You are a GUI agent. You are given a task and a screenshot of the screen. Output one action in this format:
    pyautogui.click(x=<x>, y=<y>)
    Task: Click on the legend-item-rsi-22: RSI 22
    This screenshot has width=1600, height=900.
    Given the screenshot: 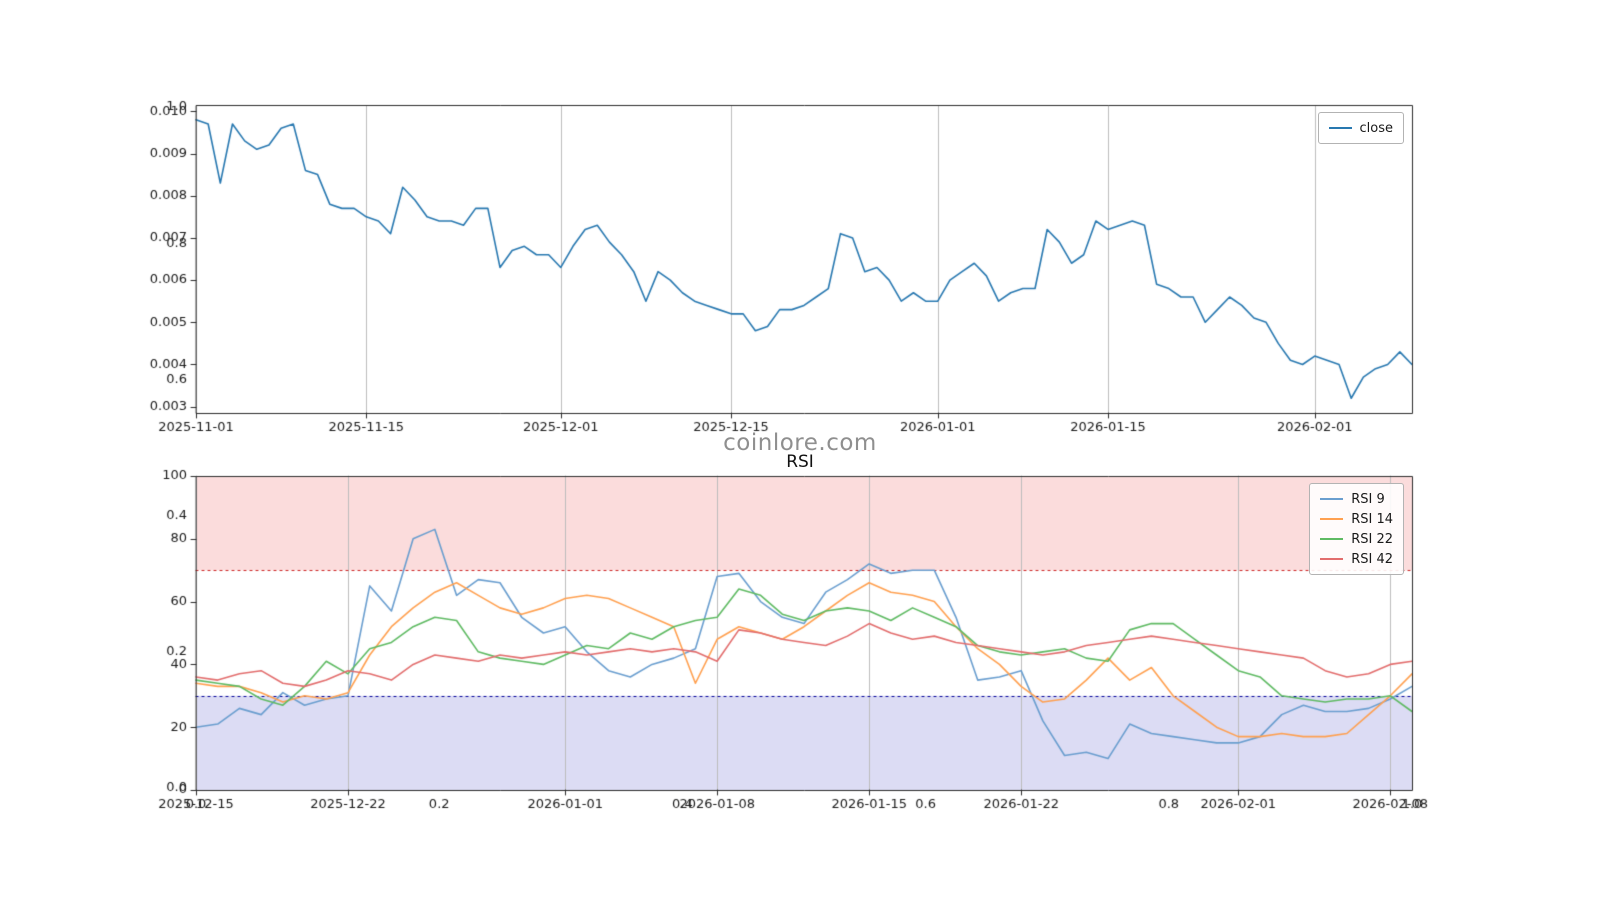 What is the action you would take?
    pyautogui.click(x=1356, y=539)
    